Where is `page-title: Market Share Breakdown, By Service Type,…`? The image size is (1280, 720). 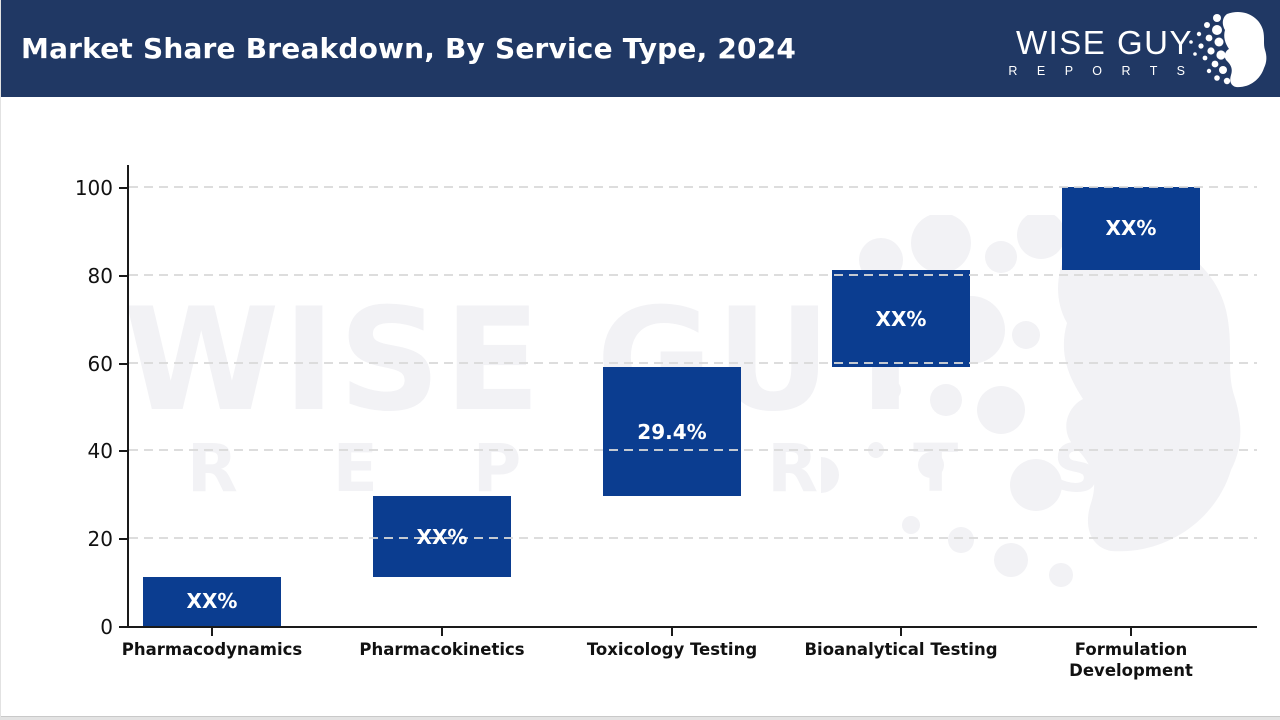 page-title: Market Share Breakdown, By Service Type,… is located at coordinates (409, 48).